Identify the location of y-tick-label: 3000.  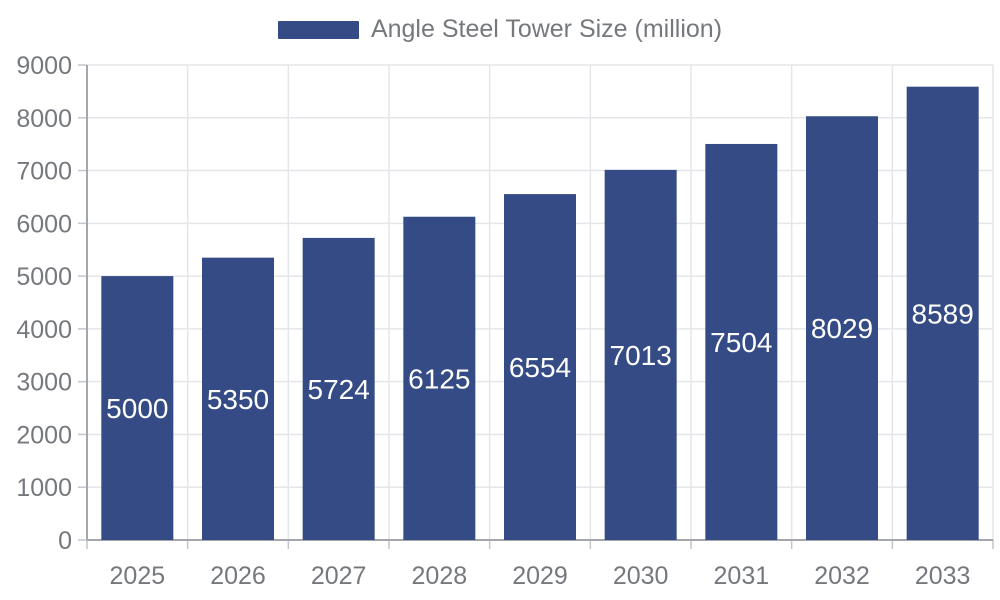
(44, 383).